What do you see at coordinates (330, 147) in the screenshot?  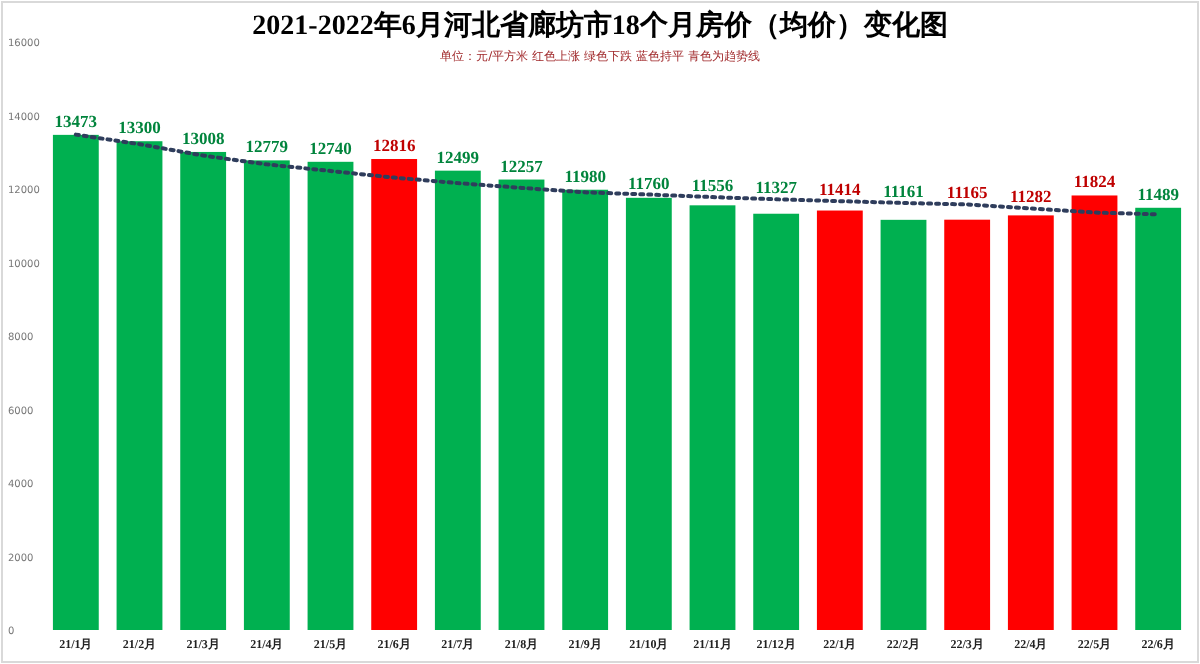 I see `data-label: 12740` at bounding box center [330, 147].